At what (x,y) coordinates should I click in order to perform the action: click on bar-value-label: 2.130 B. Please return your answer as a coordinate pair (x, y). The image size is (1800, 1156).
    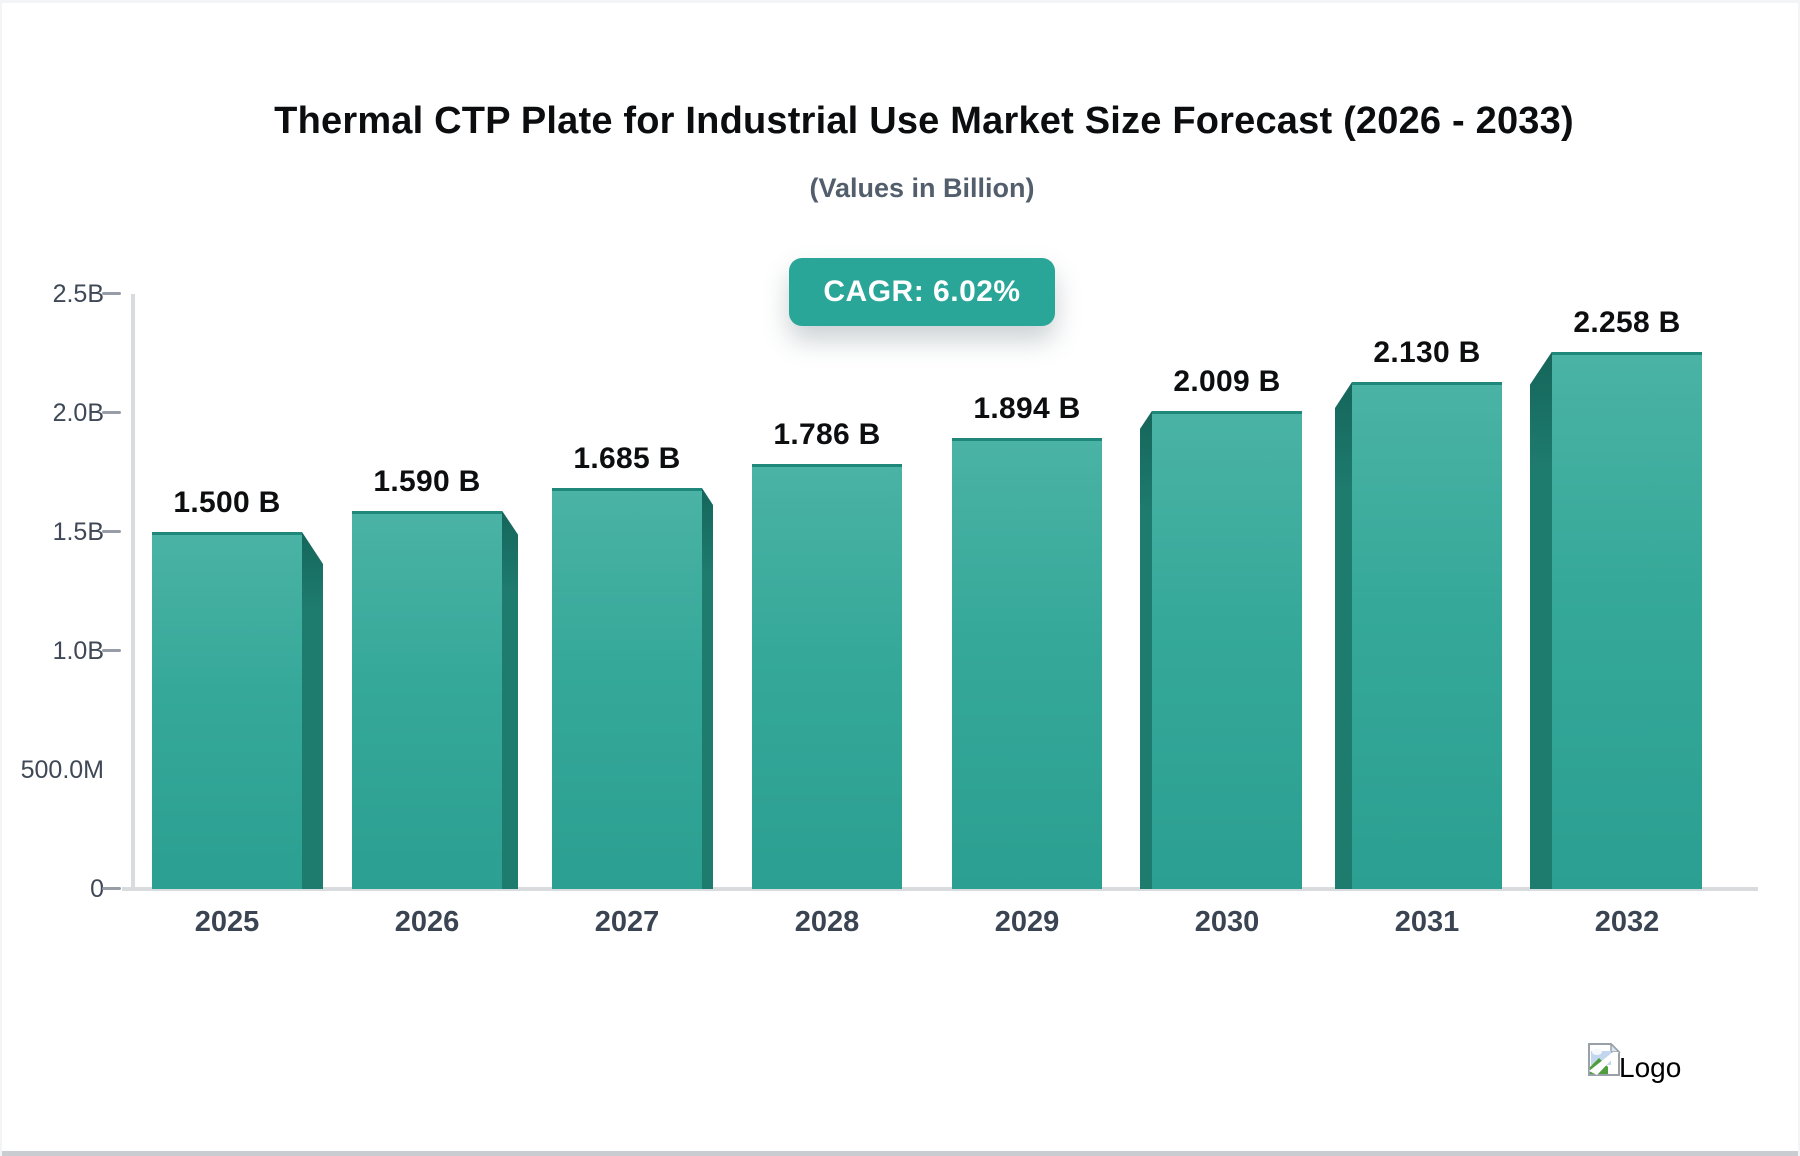
    Looking at the image, I should click on (1427, 353).